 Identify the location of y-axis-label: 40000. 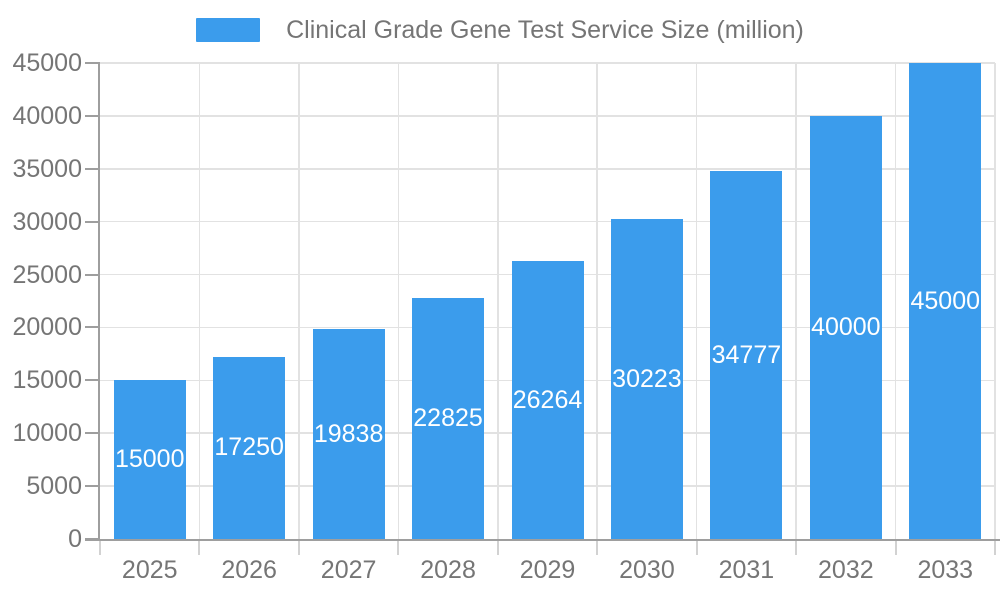
(47, 115).